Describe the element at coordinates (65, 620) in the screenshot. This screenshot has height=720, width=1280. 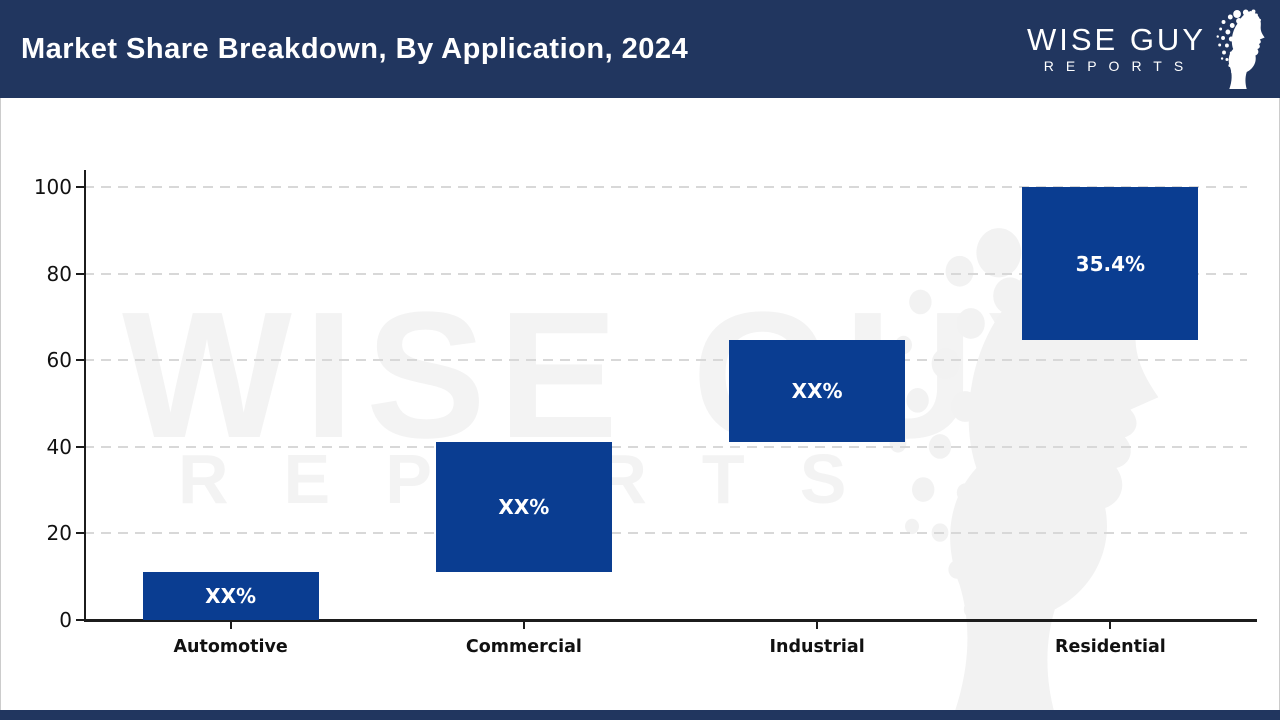
I see `y-tick-label-0: 0` at that location.